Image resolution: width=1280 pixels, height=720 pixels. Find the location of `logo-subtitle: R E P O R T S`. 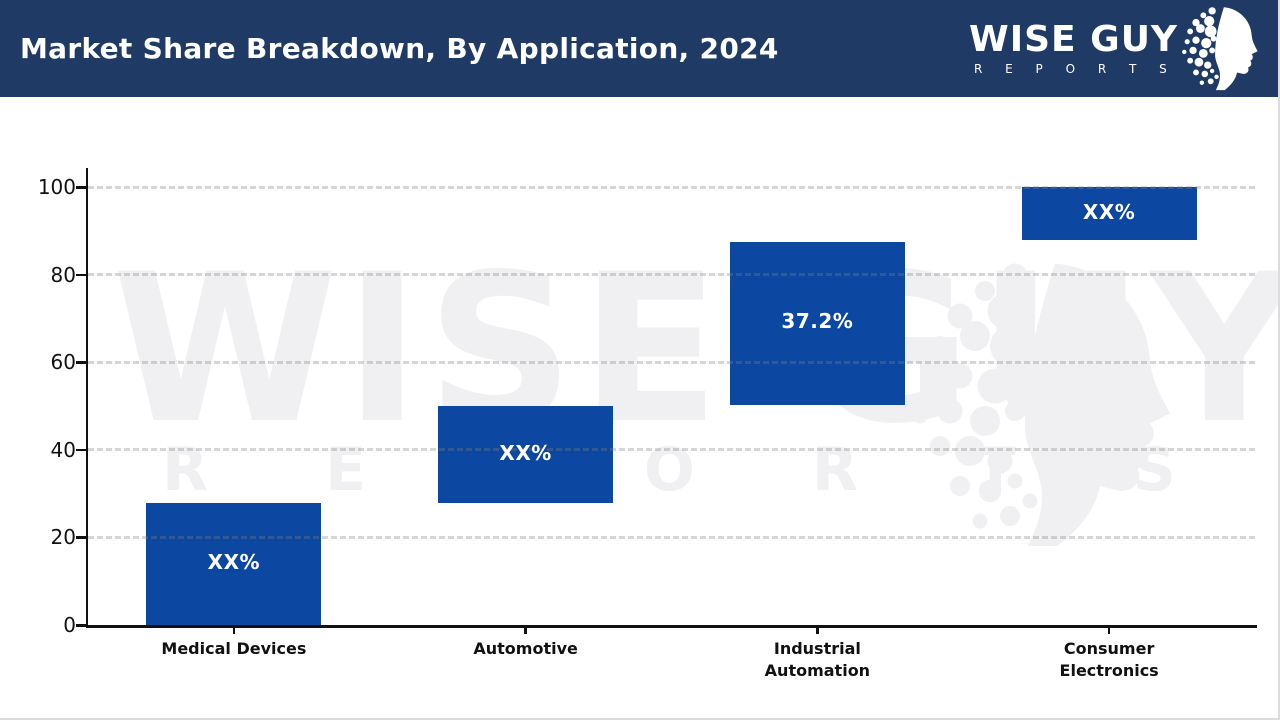

logo-subtitle: R E P O R T S is located at coordinates (1075, 68).